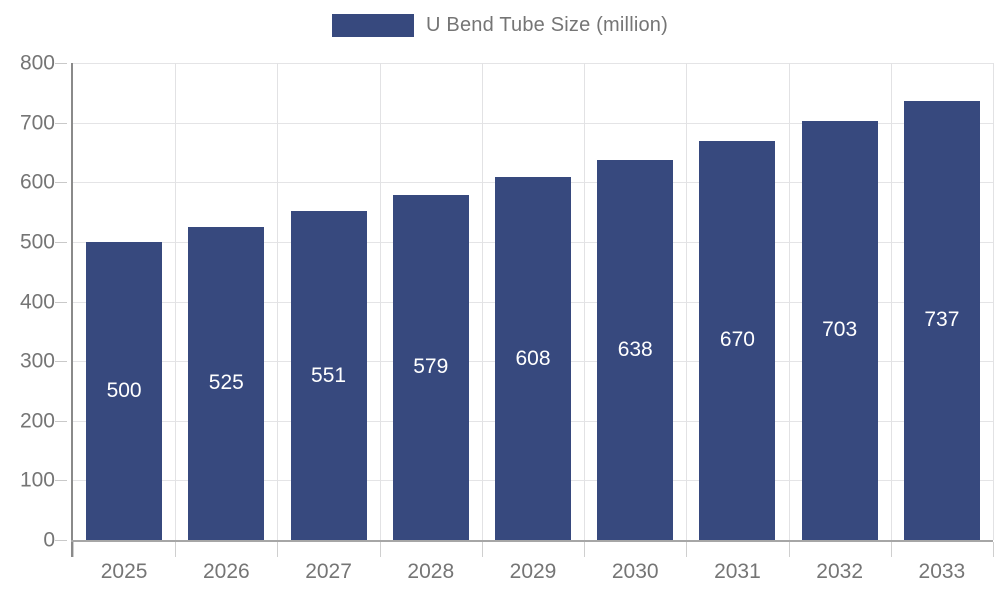  I want to click on bar-2031: 670, so click(737, 340).